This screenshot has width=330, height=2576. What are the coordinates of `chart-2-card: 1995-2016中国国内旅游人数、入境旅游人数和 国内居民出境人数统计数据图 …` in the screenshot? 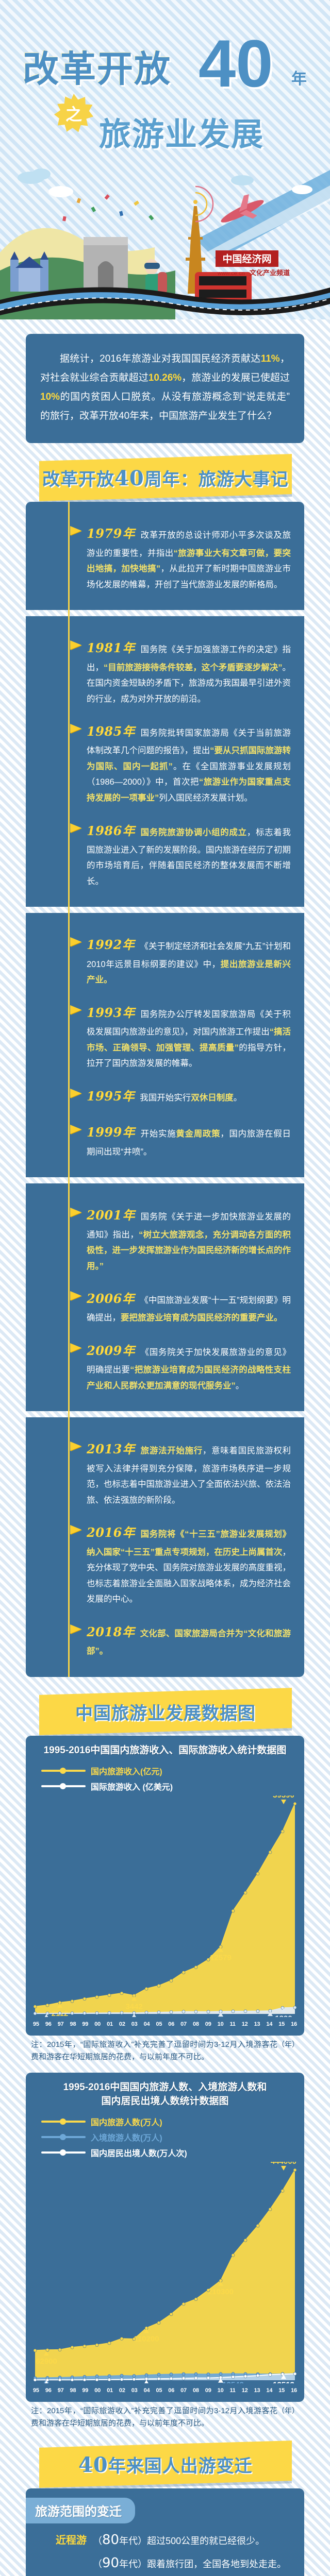 It's located at (165, 2237).